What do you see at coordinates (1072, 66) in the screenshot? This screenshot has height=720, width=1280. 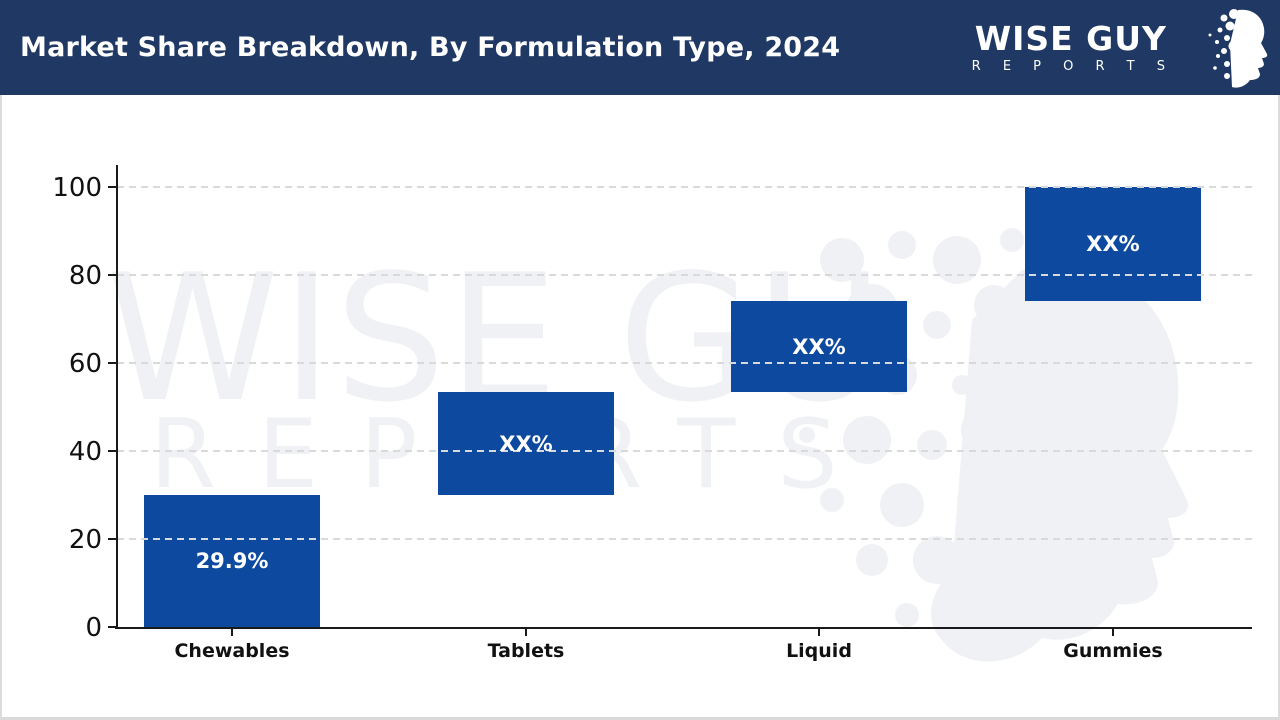 I see `brand-subtitle: R E P O R T S` at bounding box center [1072, 66].